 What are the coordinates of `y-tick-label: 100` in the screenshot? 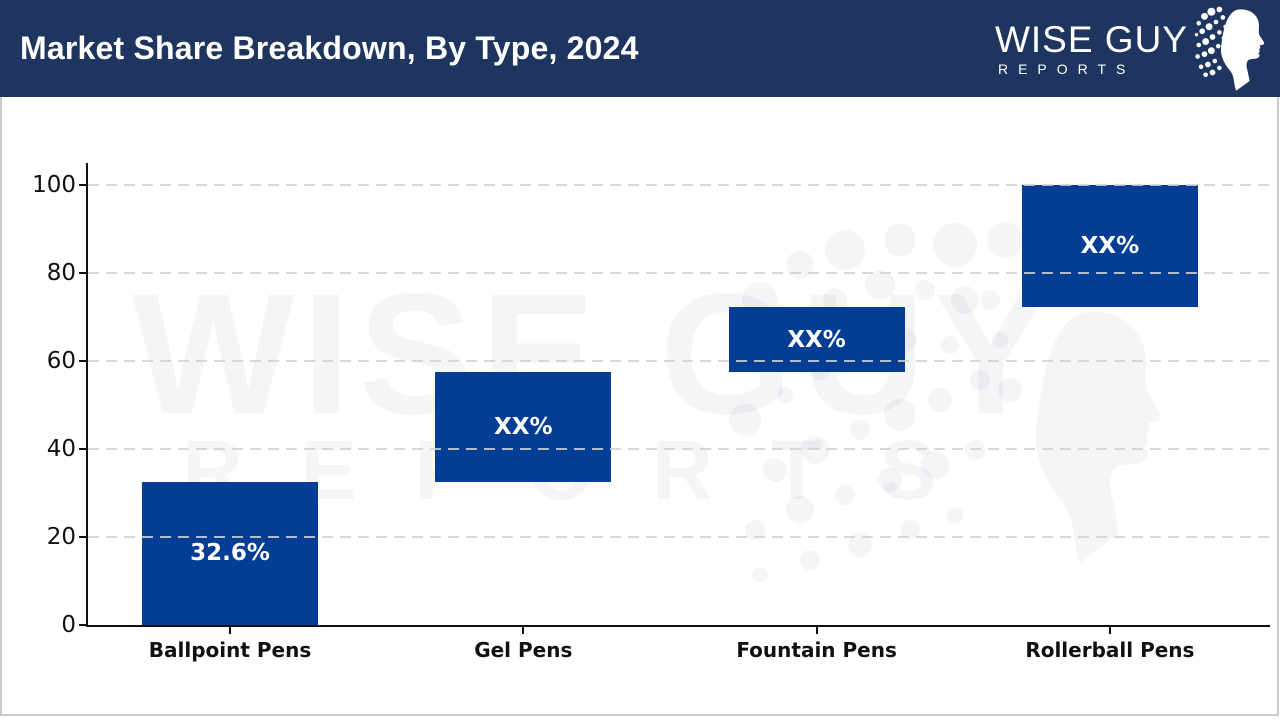 It's located at (54, 185).